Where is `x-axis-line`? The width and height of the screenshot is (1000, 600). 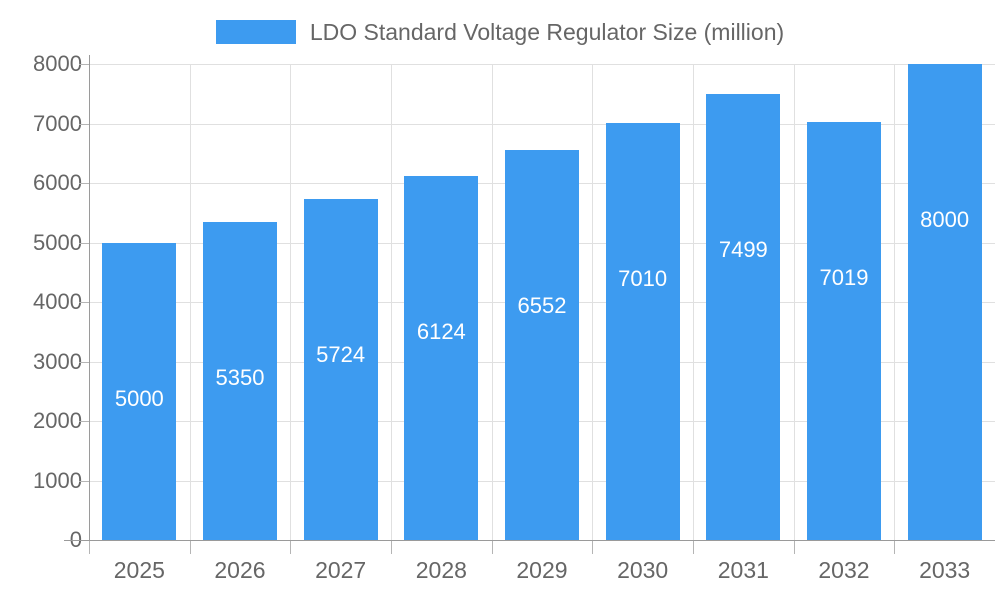
x-axis-line is located at coordinates (529, 540).